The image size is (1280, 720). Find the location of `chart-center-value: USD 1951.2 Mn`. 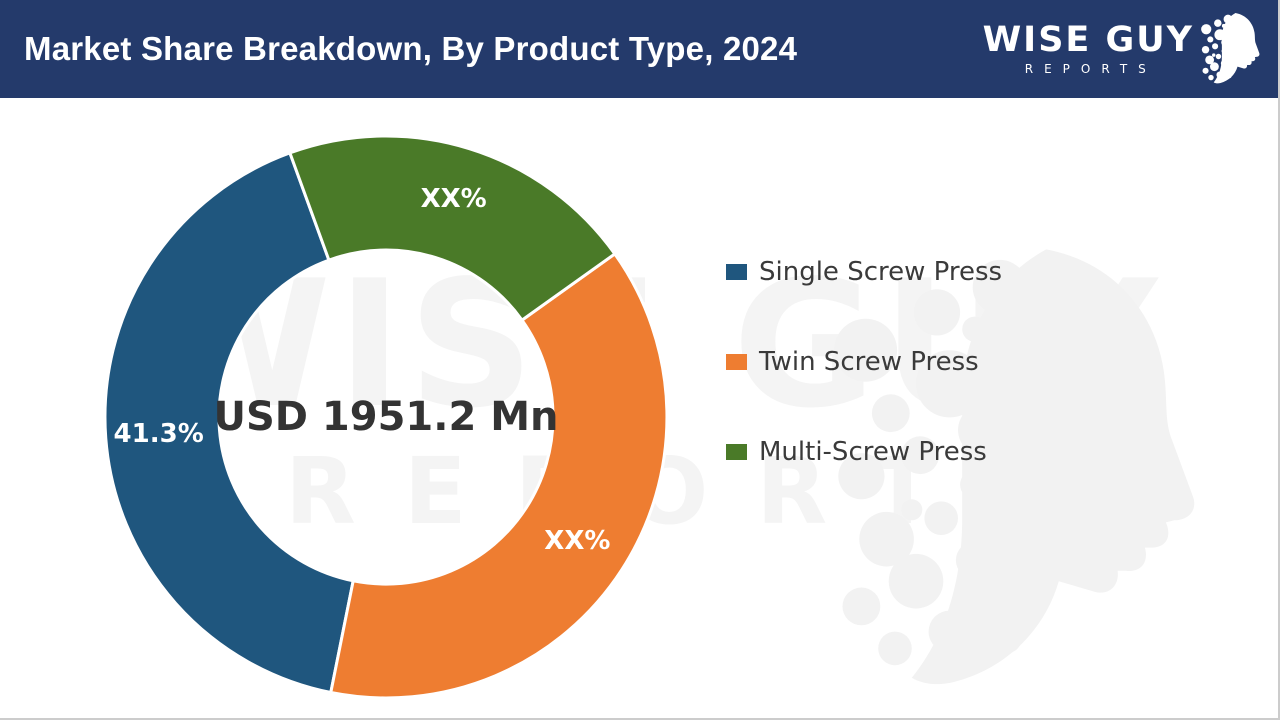

chart-center-value: USD 1951.2 Mn is located at coordinates (386, 417).